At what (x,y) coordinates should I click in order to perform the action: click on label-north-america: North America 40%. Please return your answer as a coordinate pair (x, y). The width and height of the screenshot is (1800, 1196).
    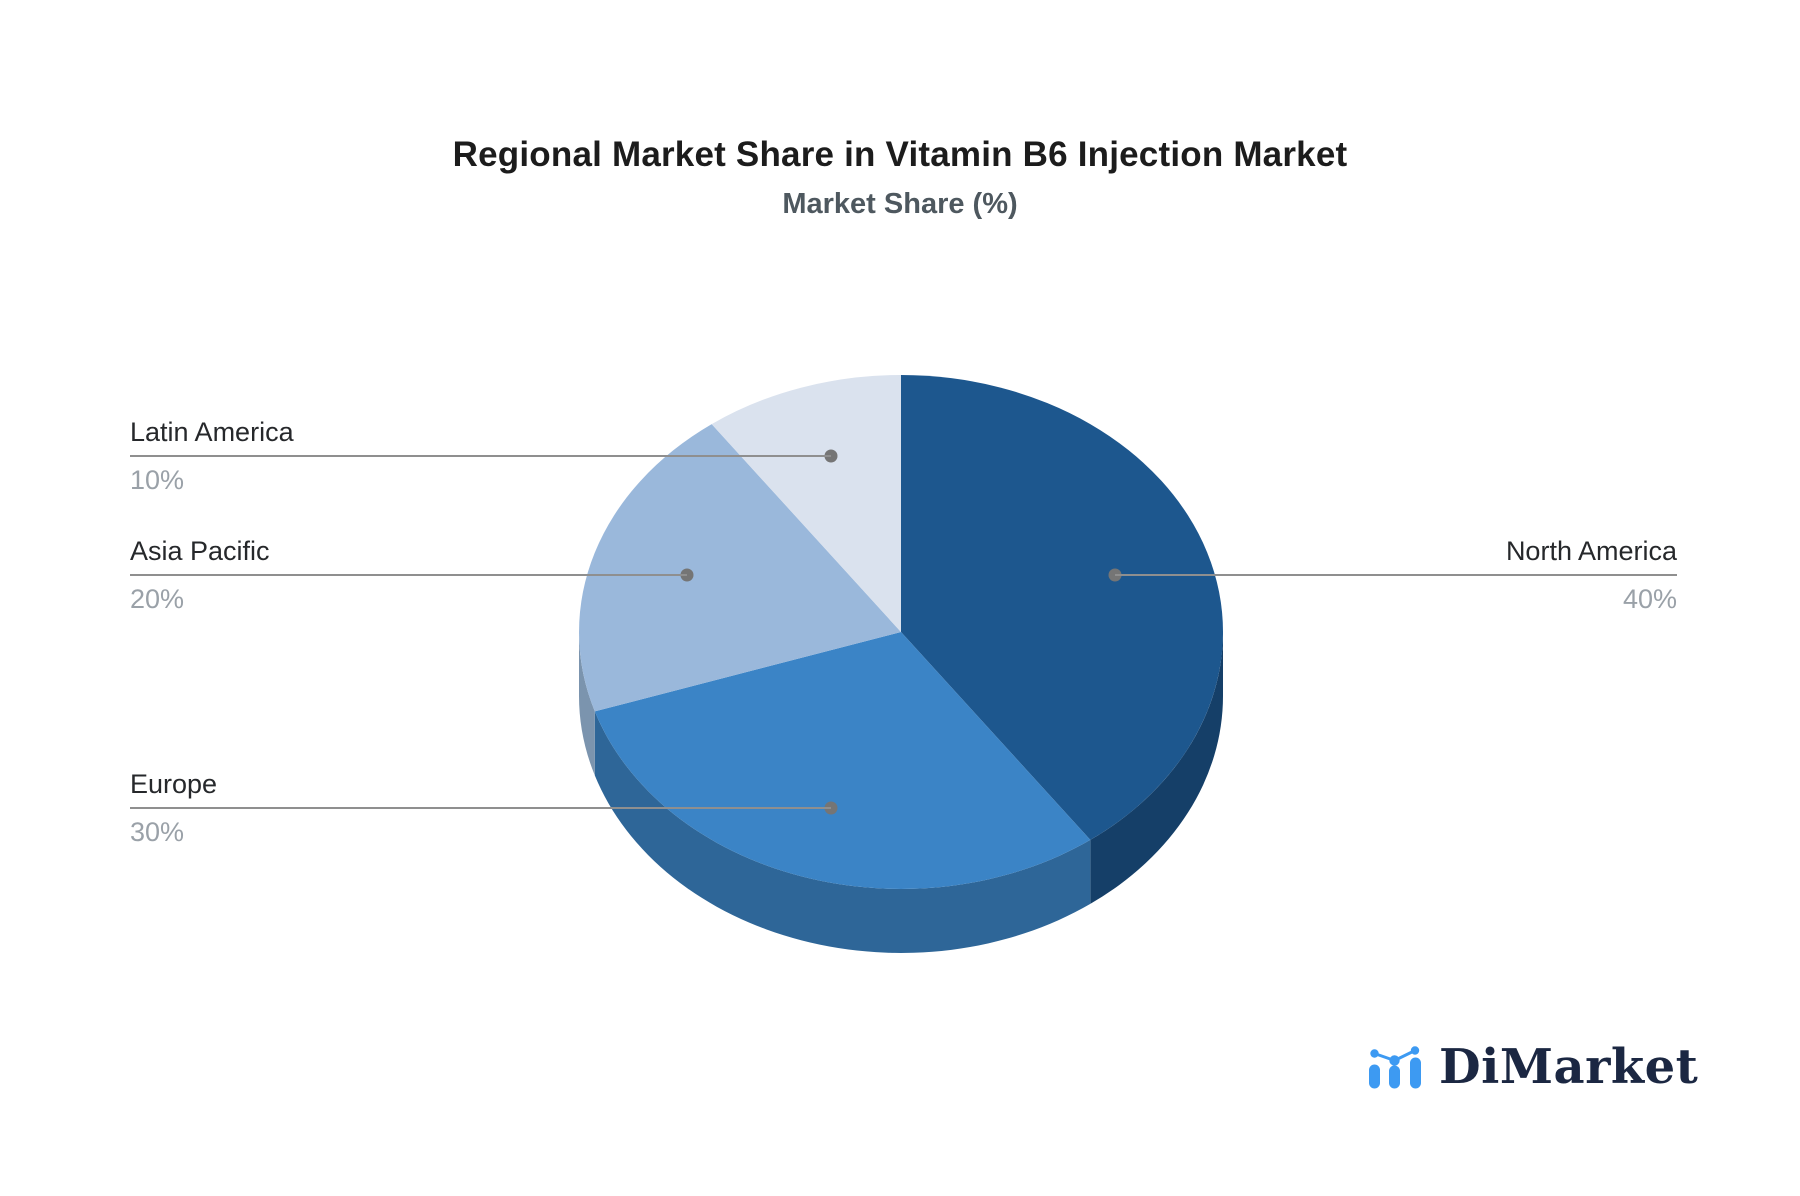
    Looking at the image, I should click on (1396, 575).